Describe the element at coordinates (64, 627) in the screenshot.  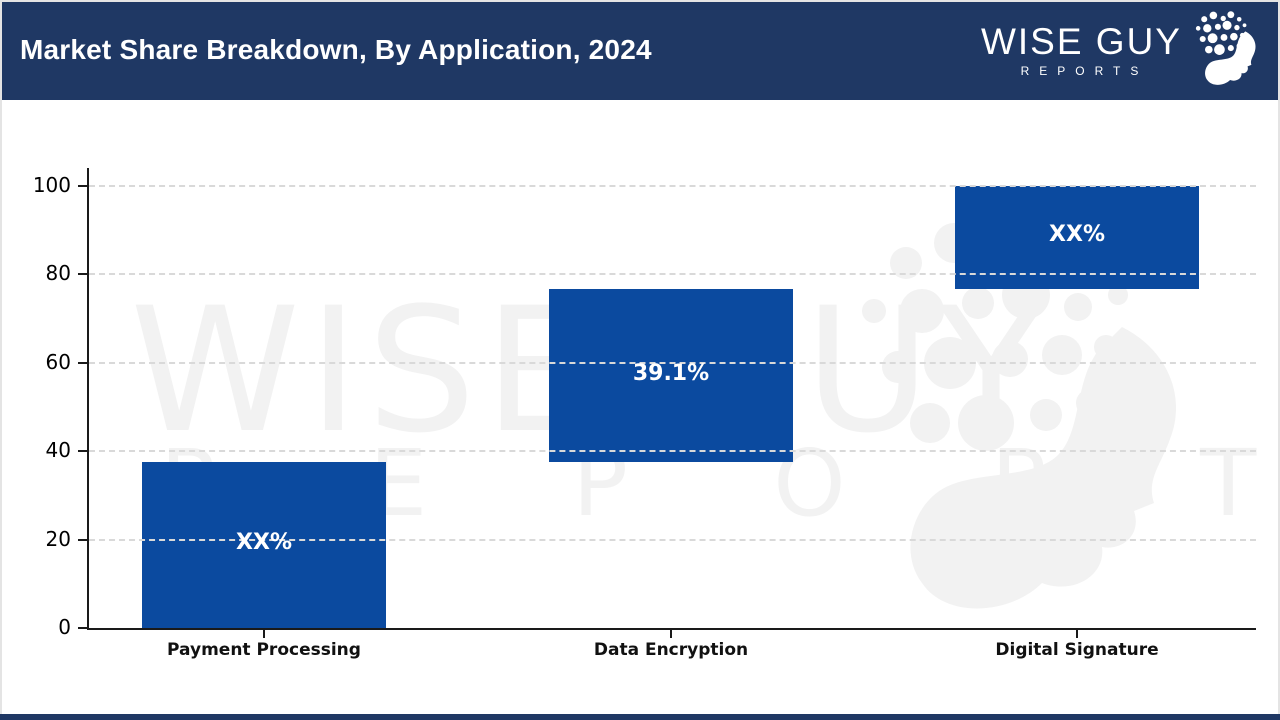
I see `y-tick-label: 0` at that location.